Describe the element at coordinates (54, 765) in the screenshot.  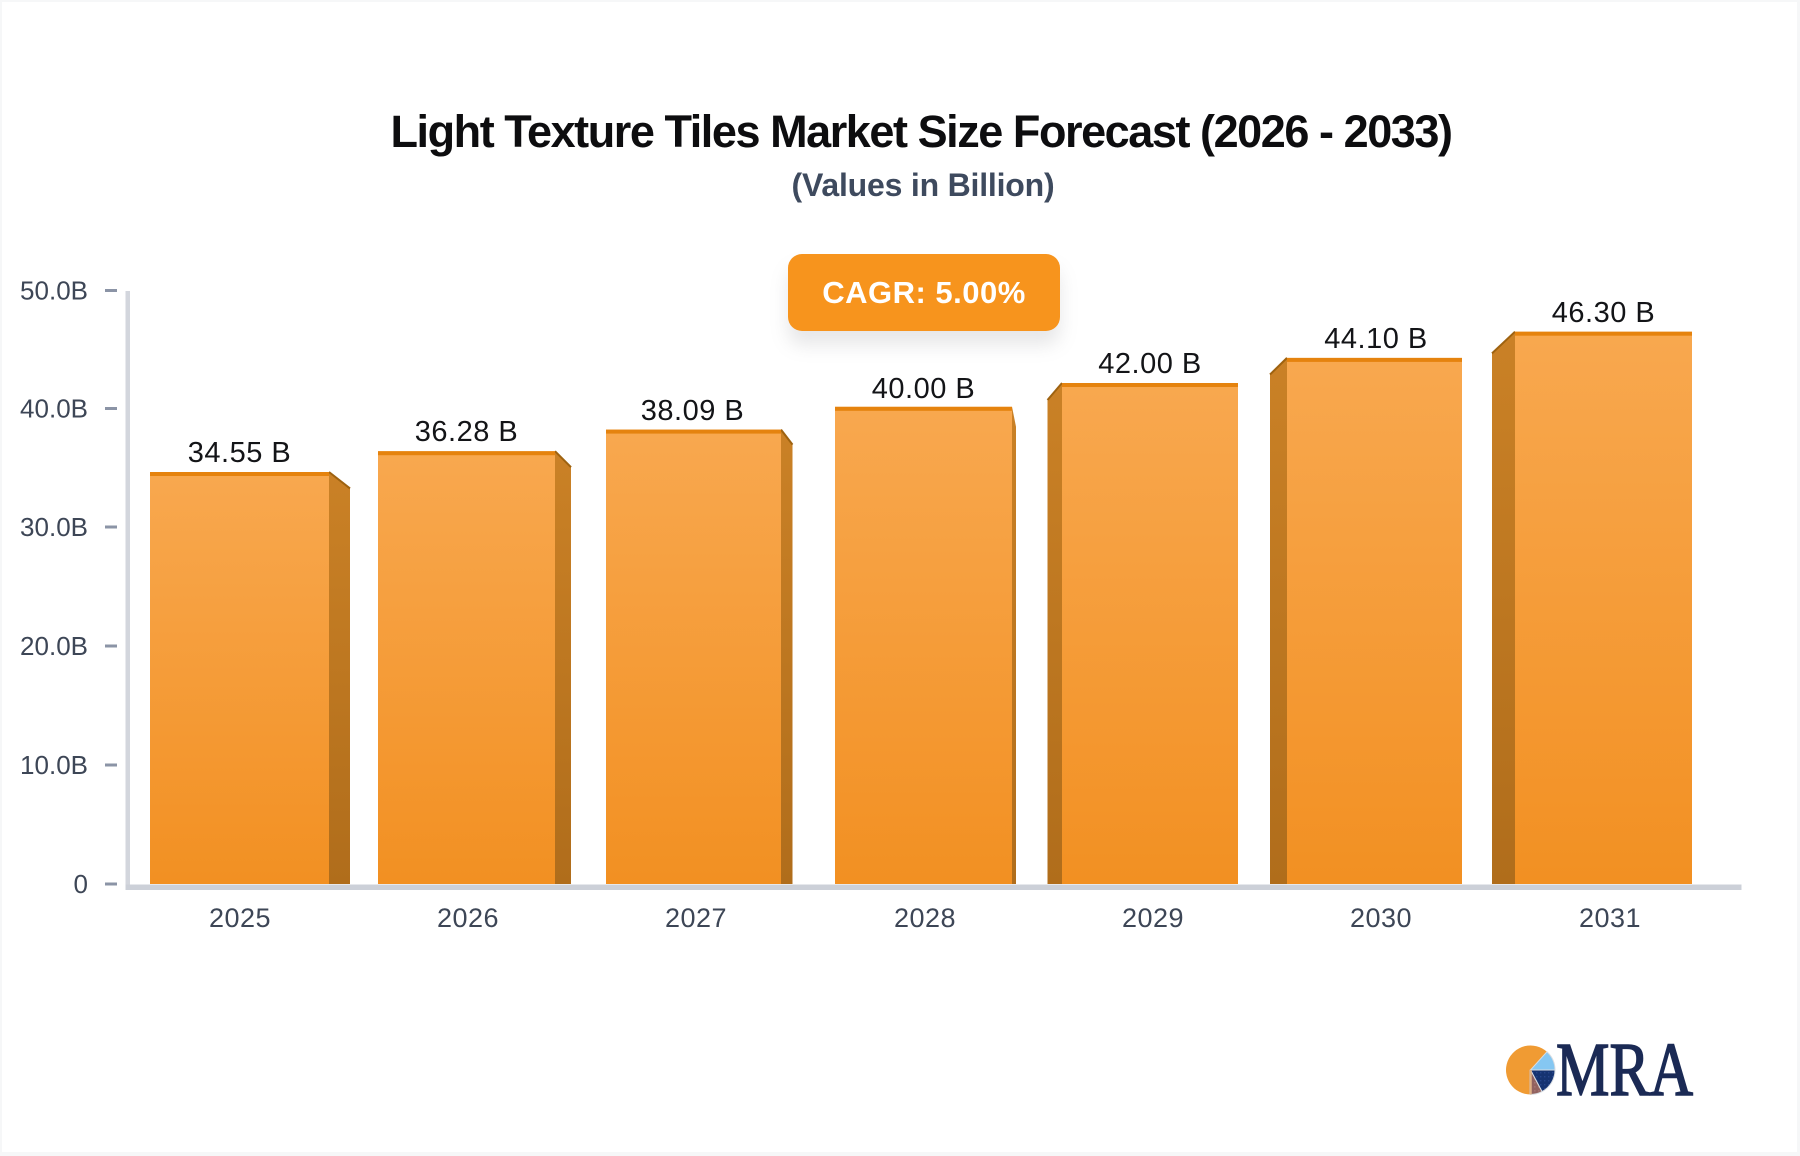
I see `svg-text: 10.0B` at that location.